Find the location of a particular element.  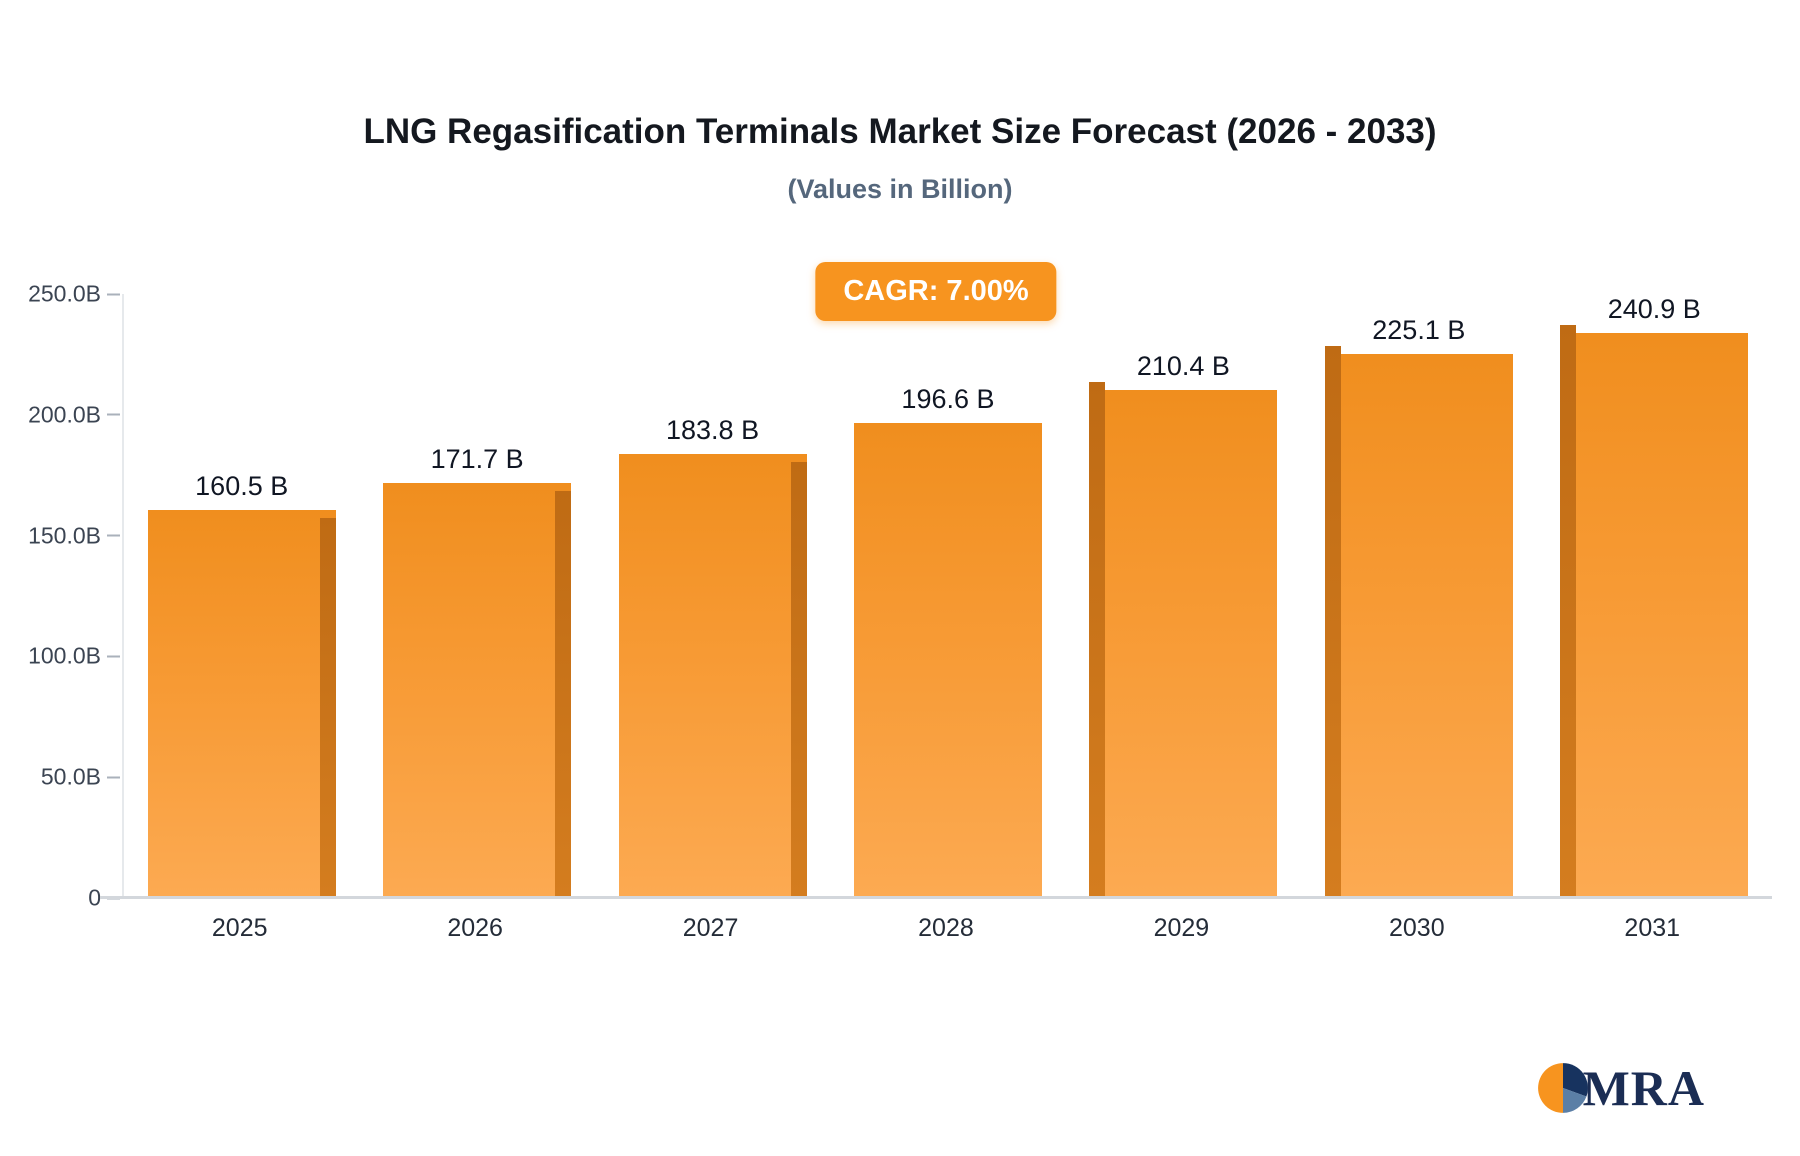

bar-slot: 240.9 B is located at coordinates (1654, 596).